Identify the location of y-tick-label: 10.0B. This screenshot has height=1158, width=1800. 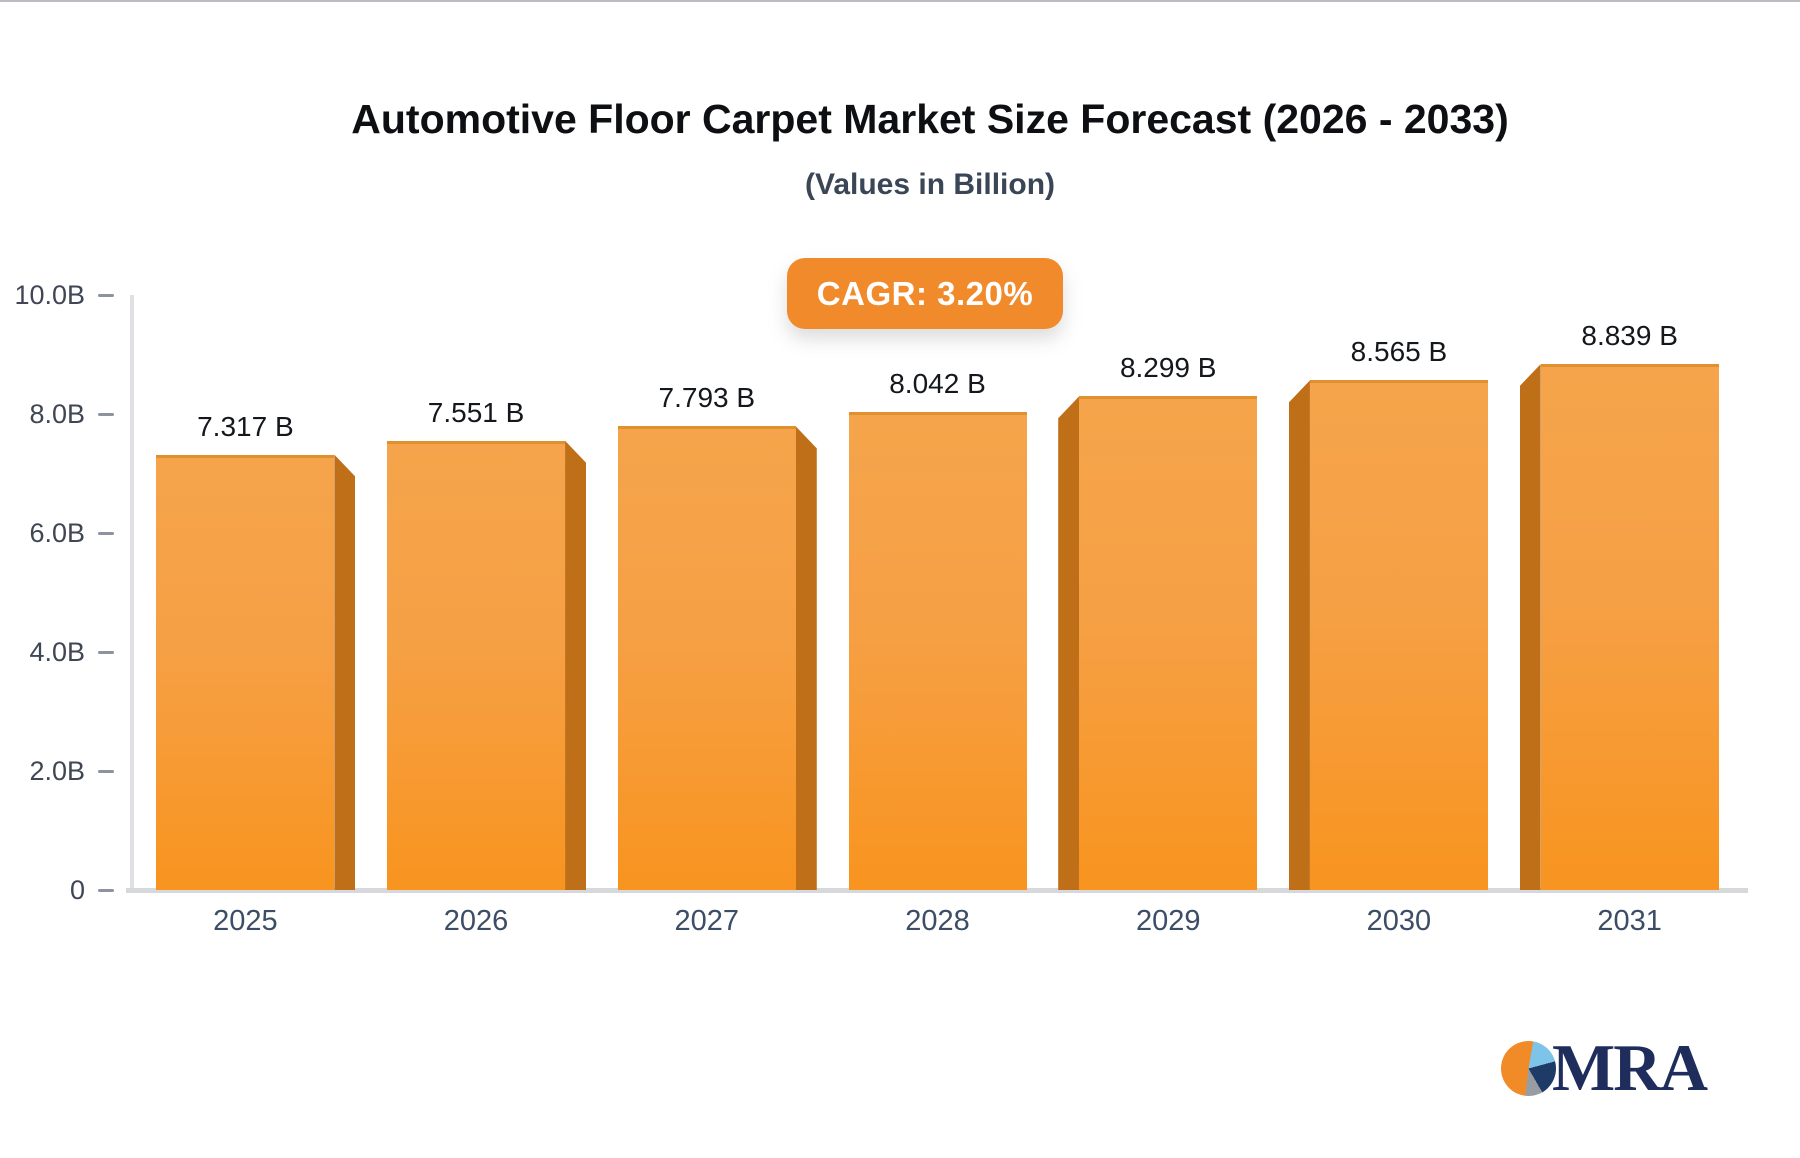
(49, 295).